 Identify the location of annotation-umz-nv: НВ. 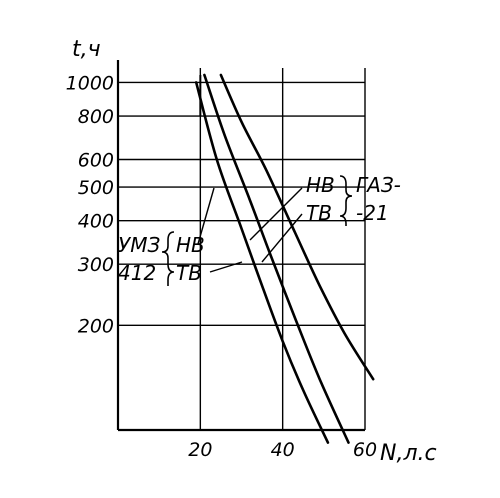
(190, 245).